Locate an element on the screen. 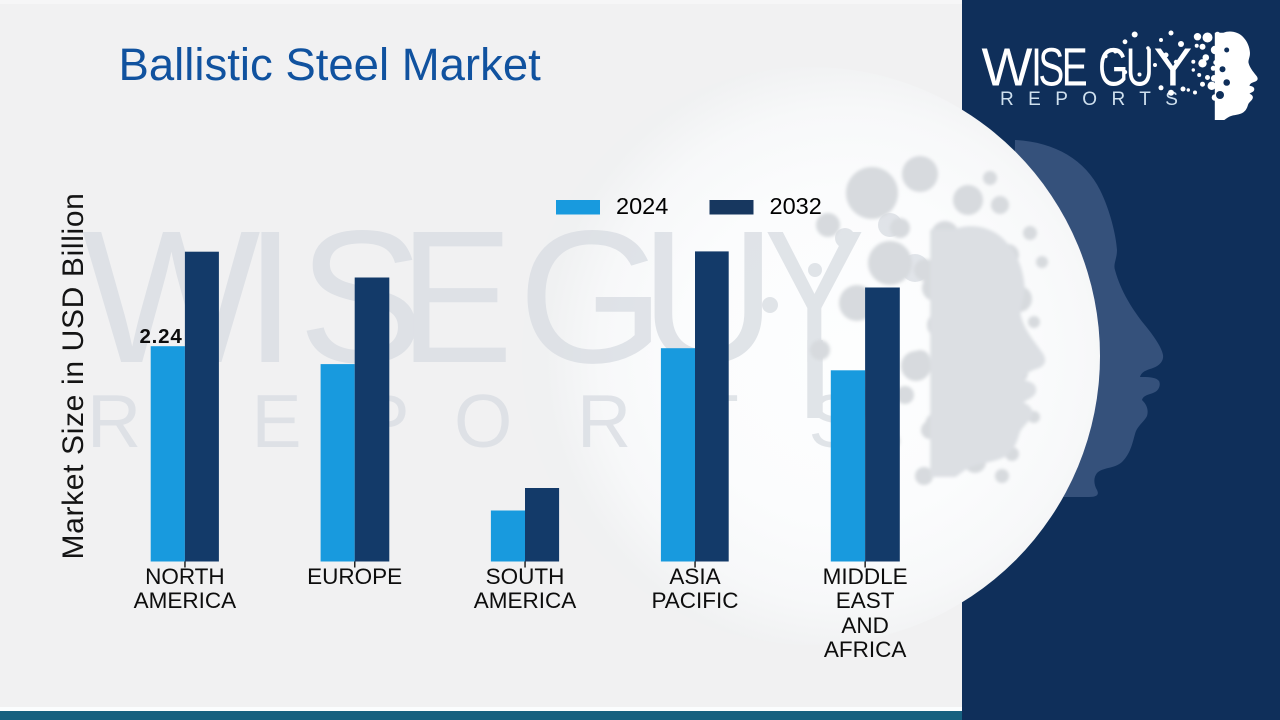 The image size is (1280, 720). svg-text: U is located at coordinates (1140, 66).